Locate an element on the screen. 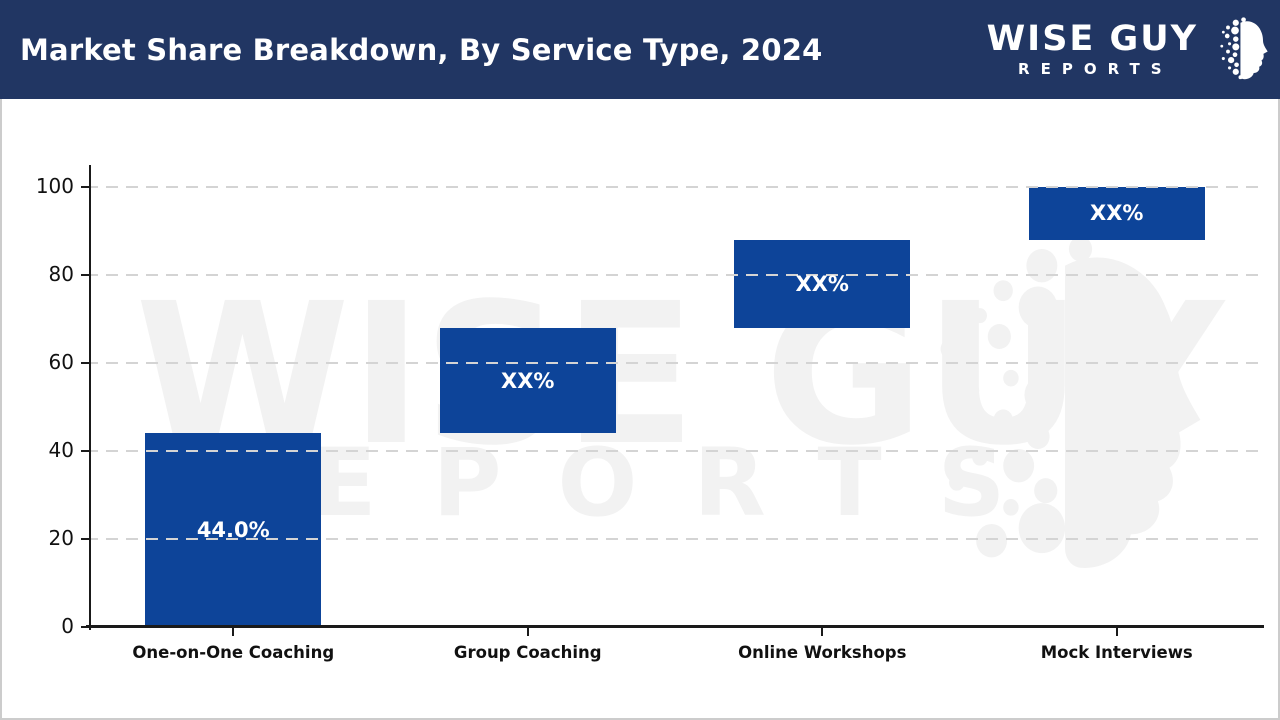 This screenshot has height=720, width=1280. y-axis is located at coordinates (90, 397).